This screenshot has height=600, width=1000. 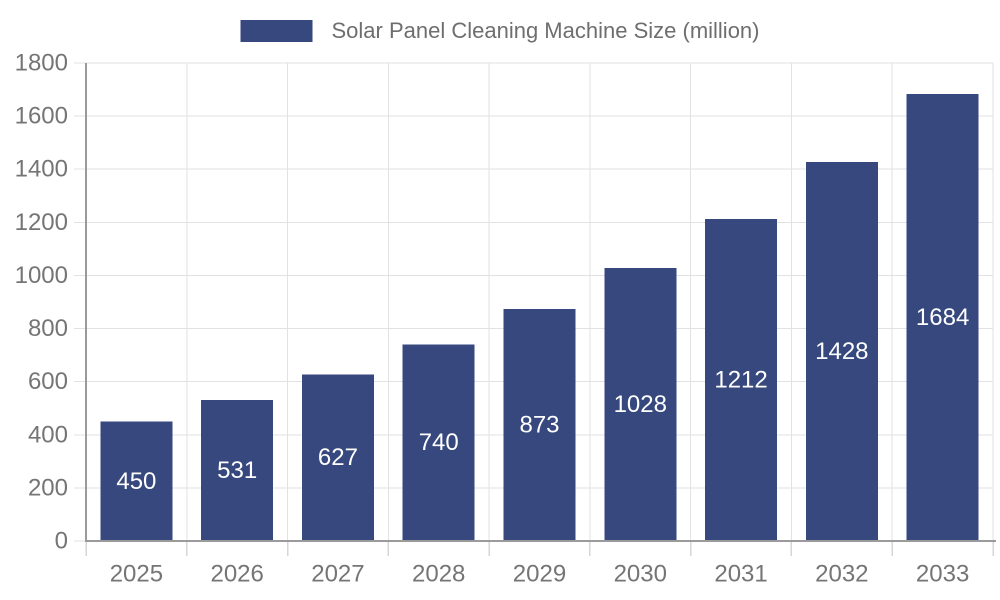 I want to click on x-tick-label: 2032, so click(x=841, y=574).